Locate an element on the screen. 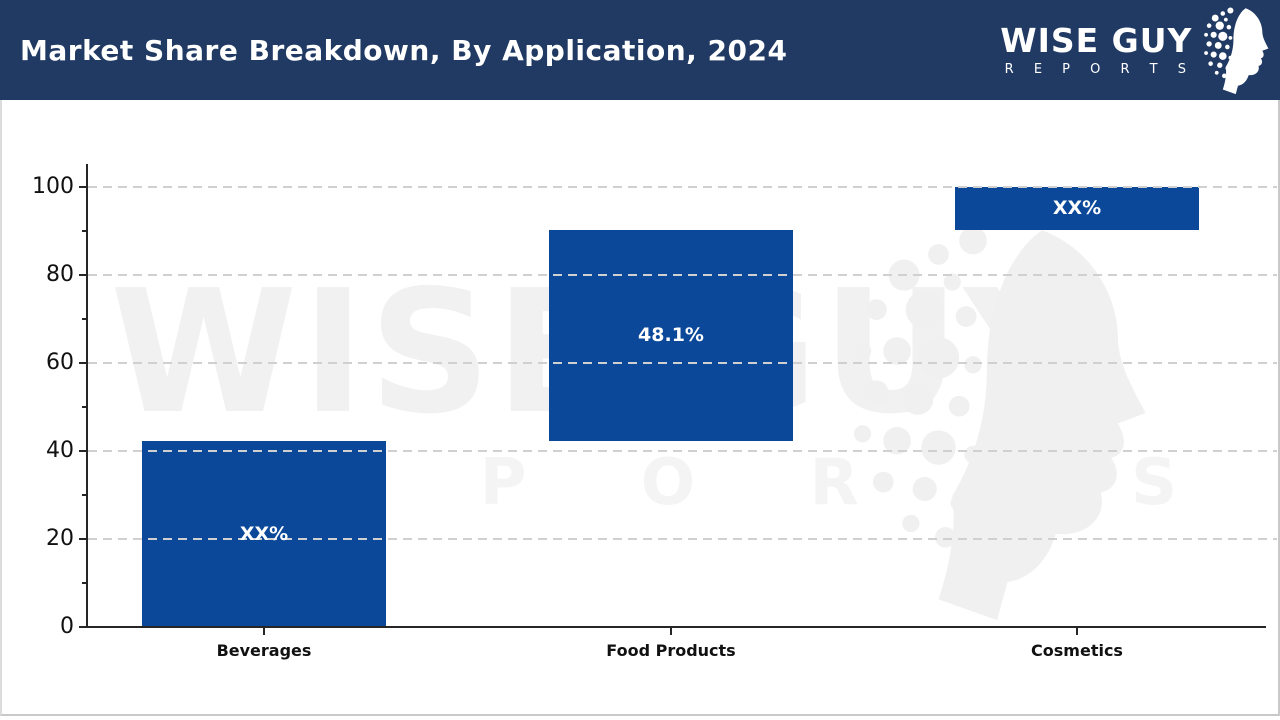  head-profile-watermark is located at coordinates (999, 423).